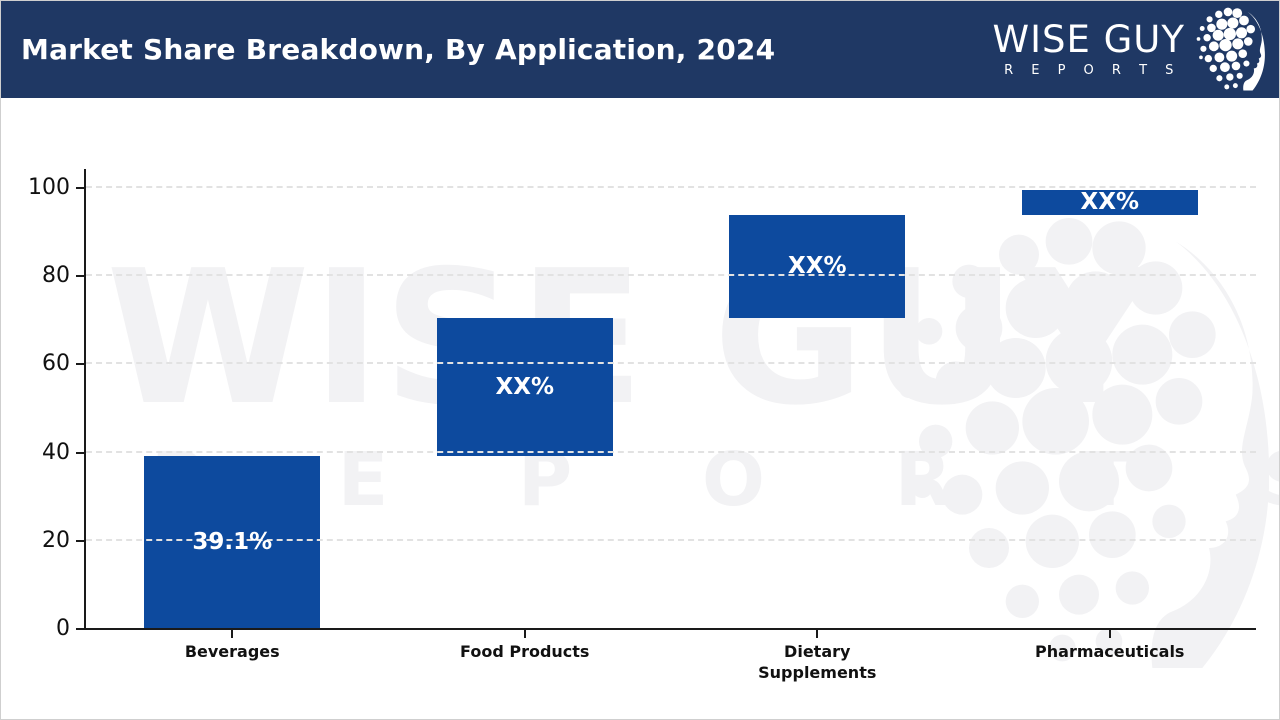  I want to click on y-tick-label: 40, so click(56, 452).